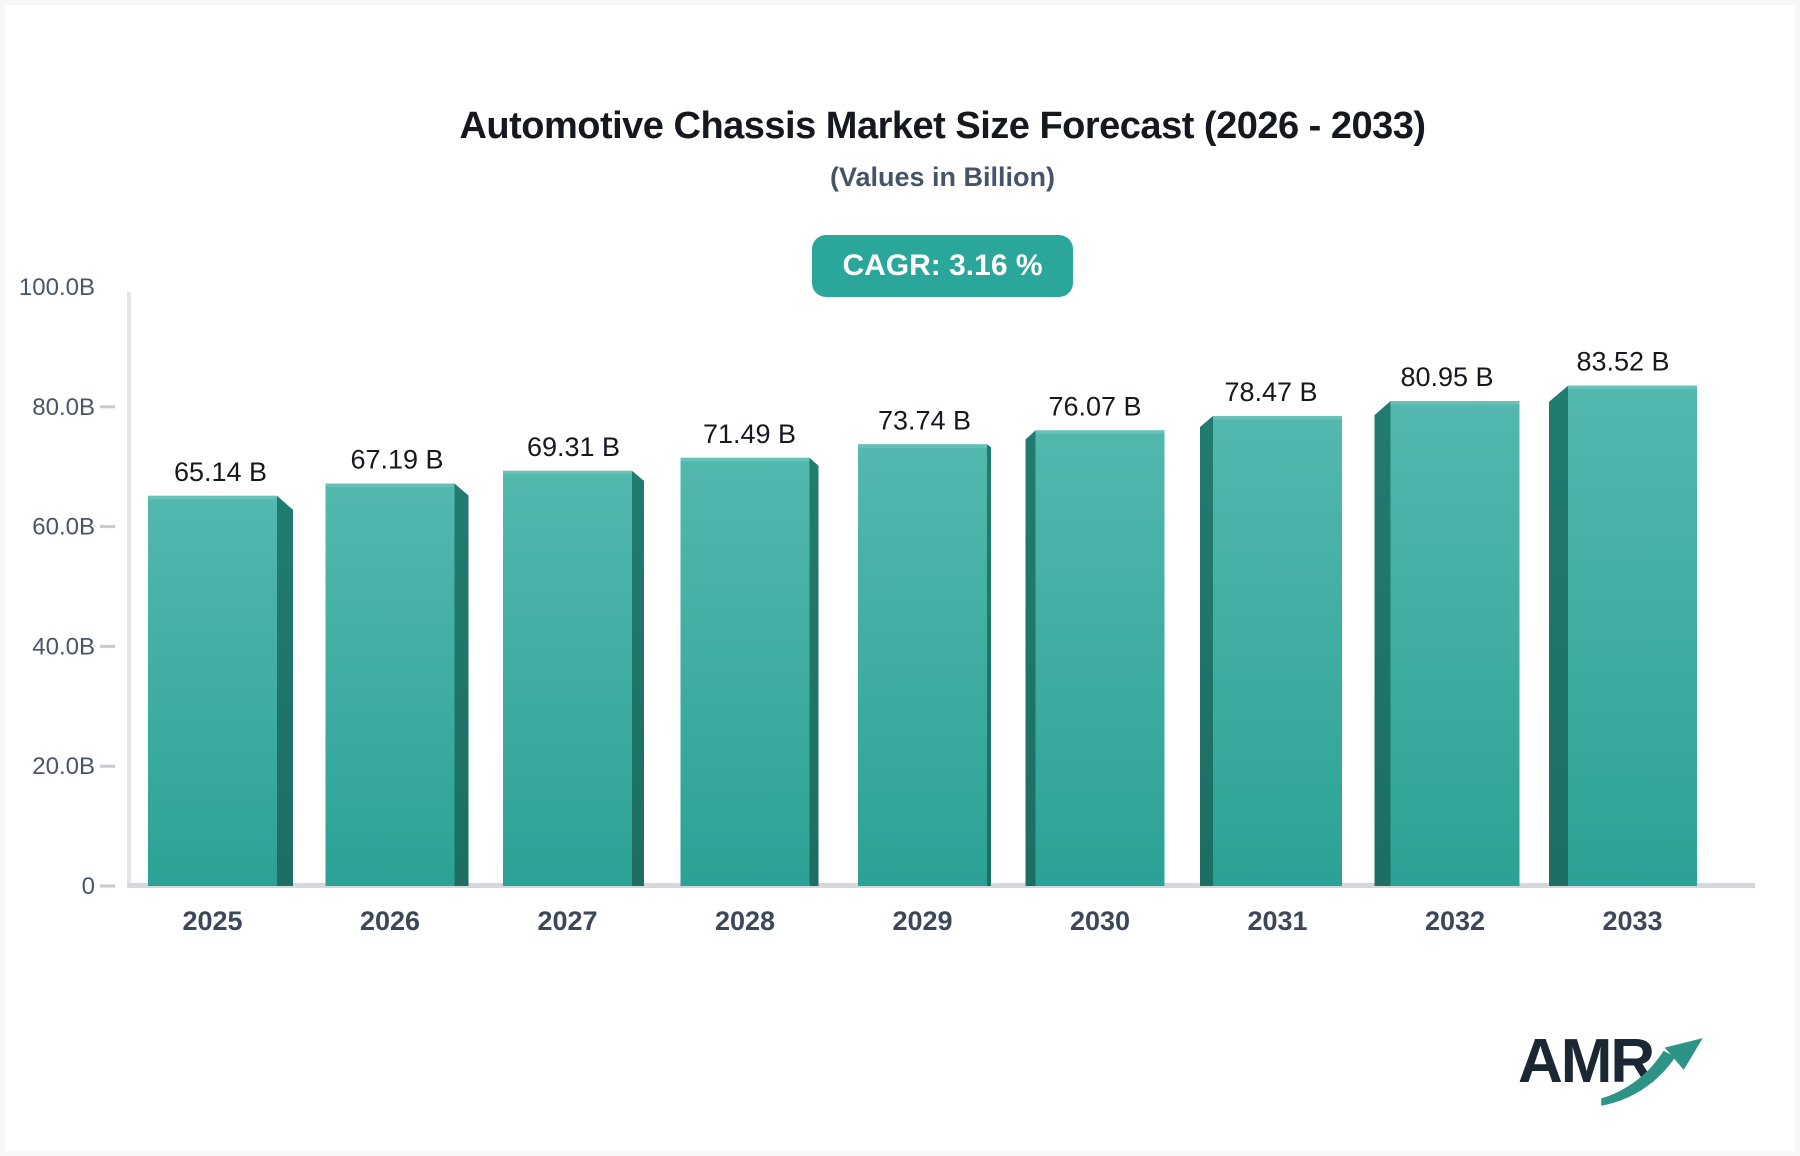  What do you see at coordinates (57, 287) in the screenshot?
I see `y-axis-label: 100.0B` at bounding box center [57, 287].